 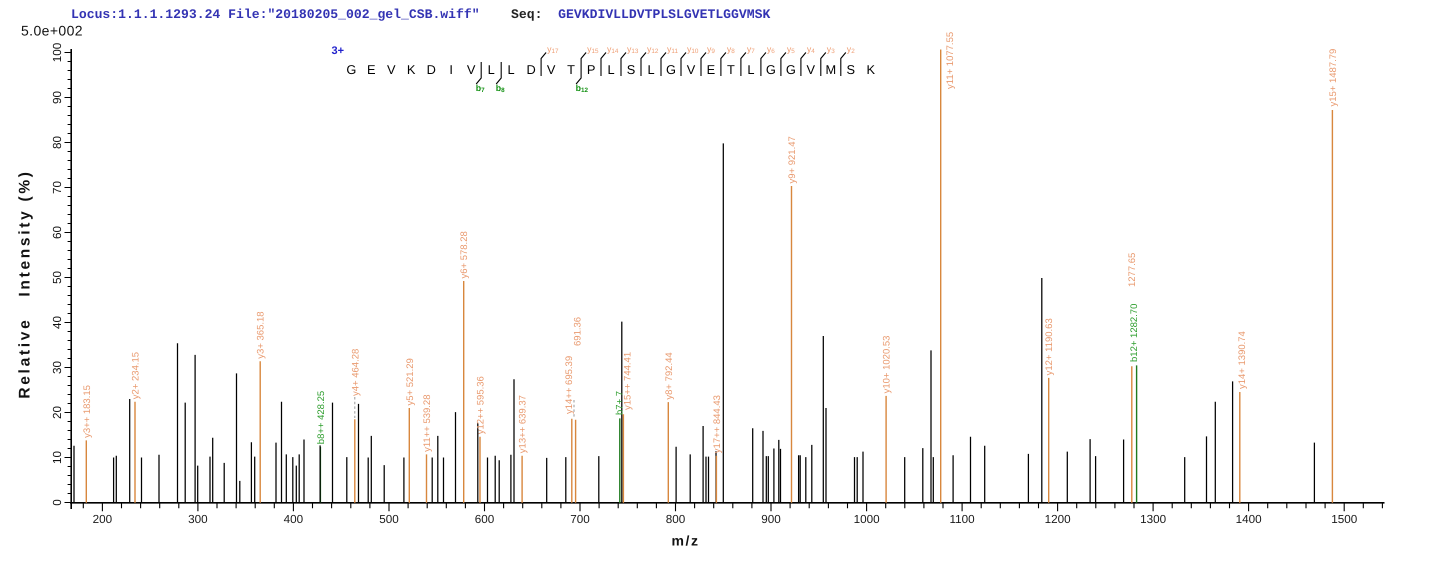 What do you see at coordinates (57, 278) in the screenshot?
I see `svg-text: 50` at bounding box center [57, 278].